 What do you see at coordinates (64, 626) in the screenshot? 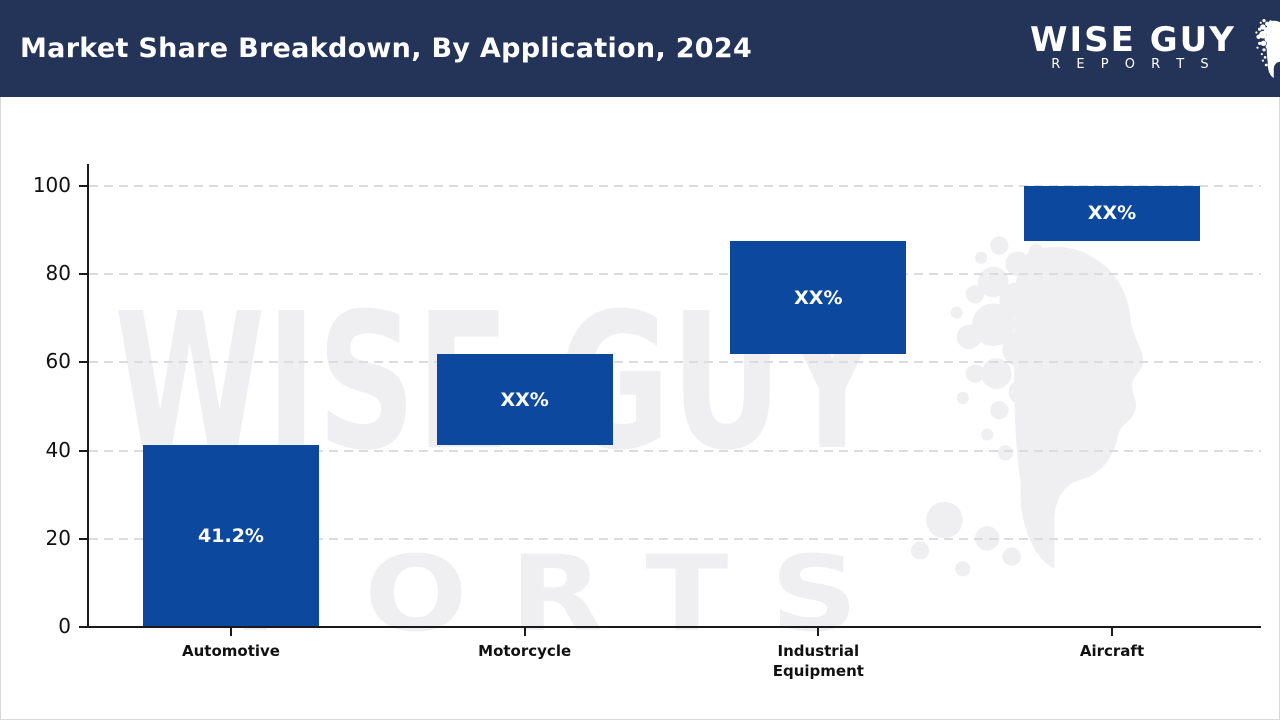
I see `y-tick-label: 0` at bounding box center [64, 626].